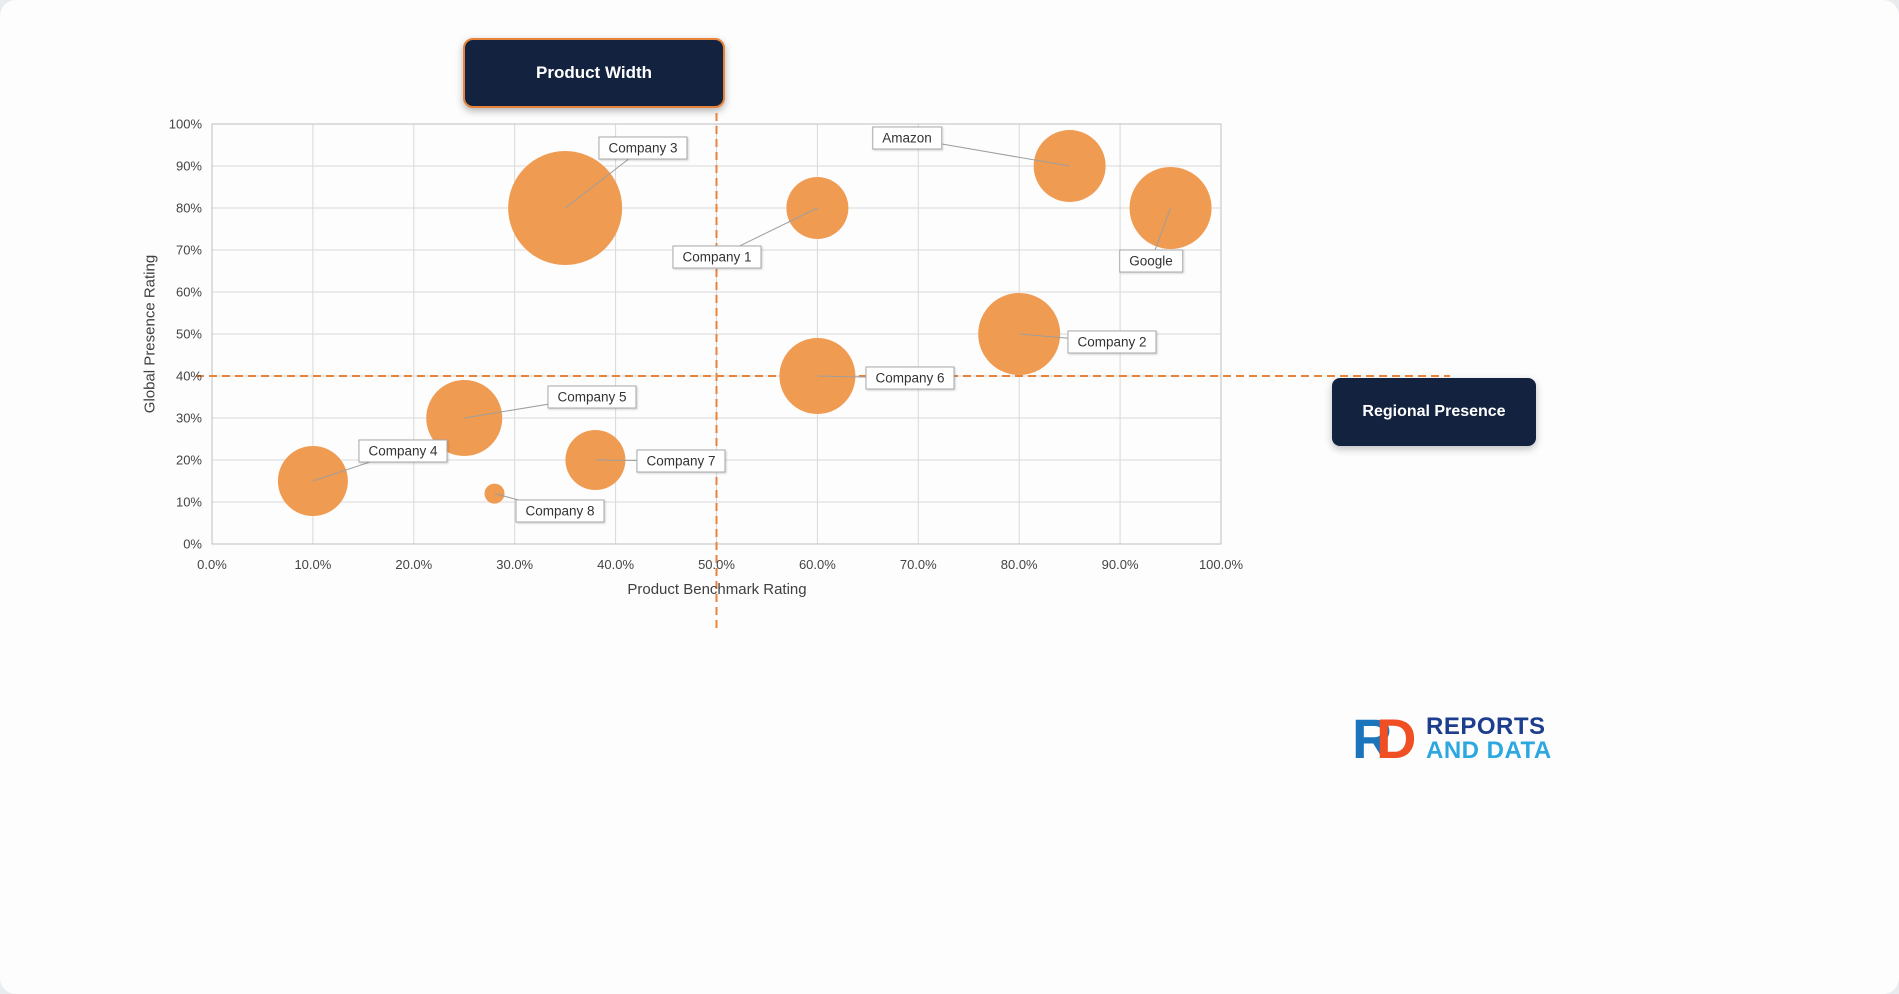 This screenshot has width=1899, height=994. What do you see at coordinates (1486, 726) in the screenshot?
I see `logo-line1: REPORTS` at bounding box center [1486, 726].